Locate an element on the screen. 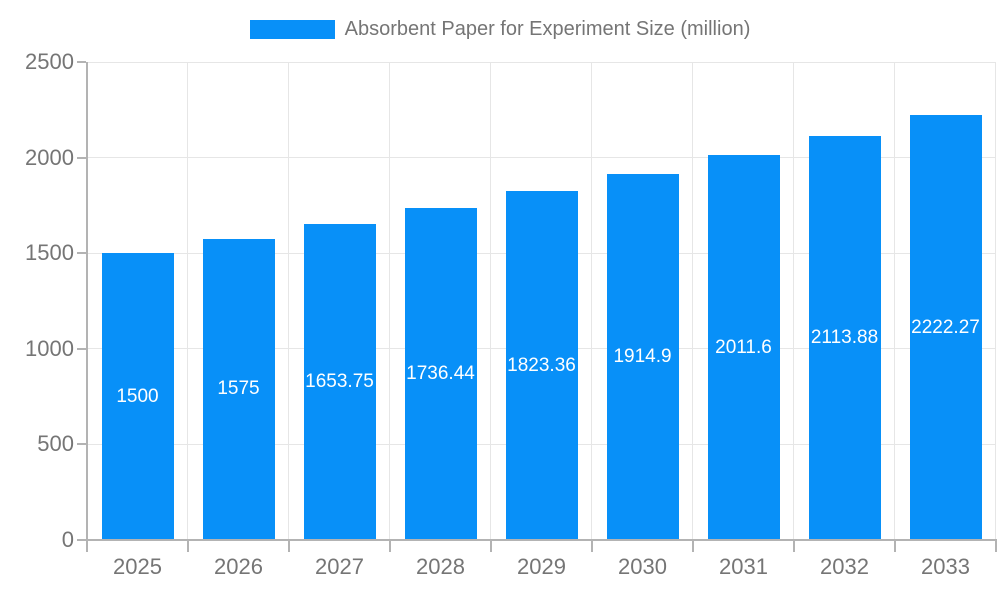 The image size is (1000, 600). bar: 1500 is located at coordinates (137, 396).